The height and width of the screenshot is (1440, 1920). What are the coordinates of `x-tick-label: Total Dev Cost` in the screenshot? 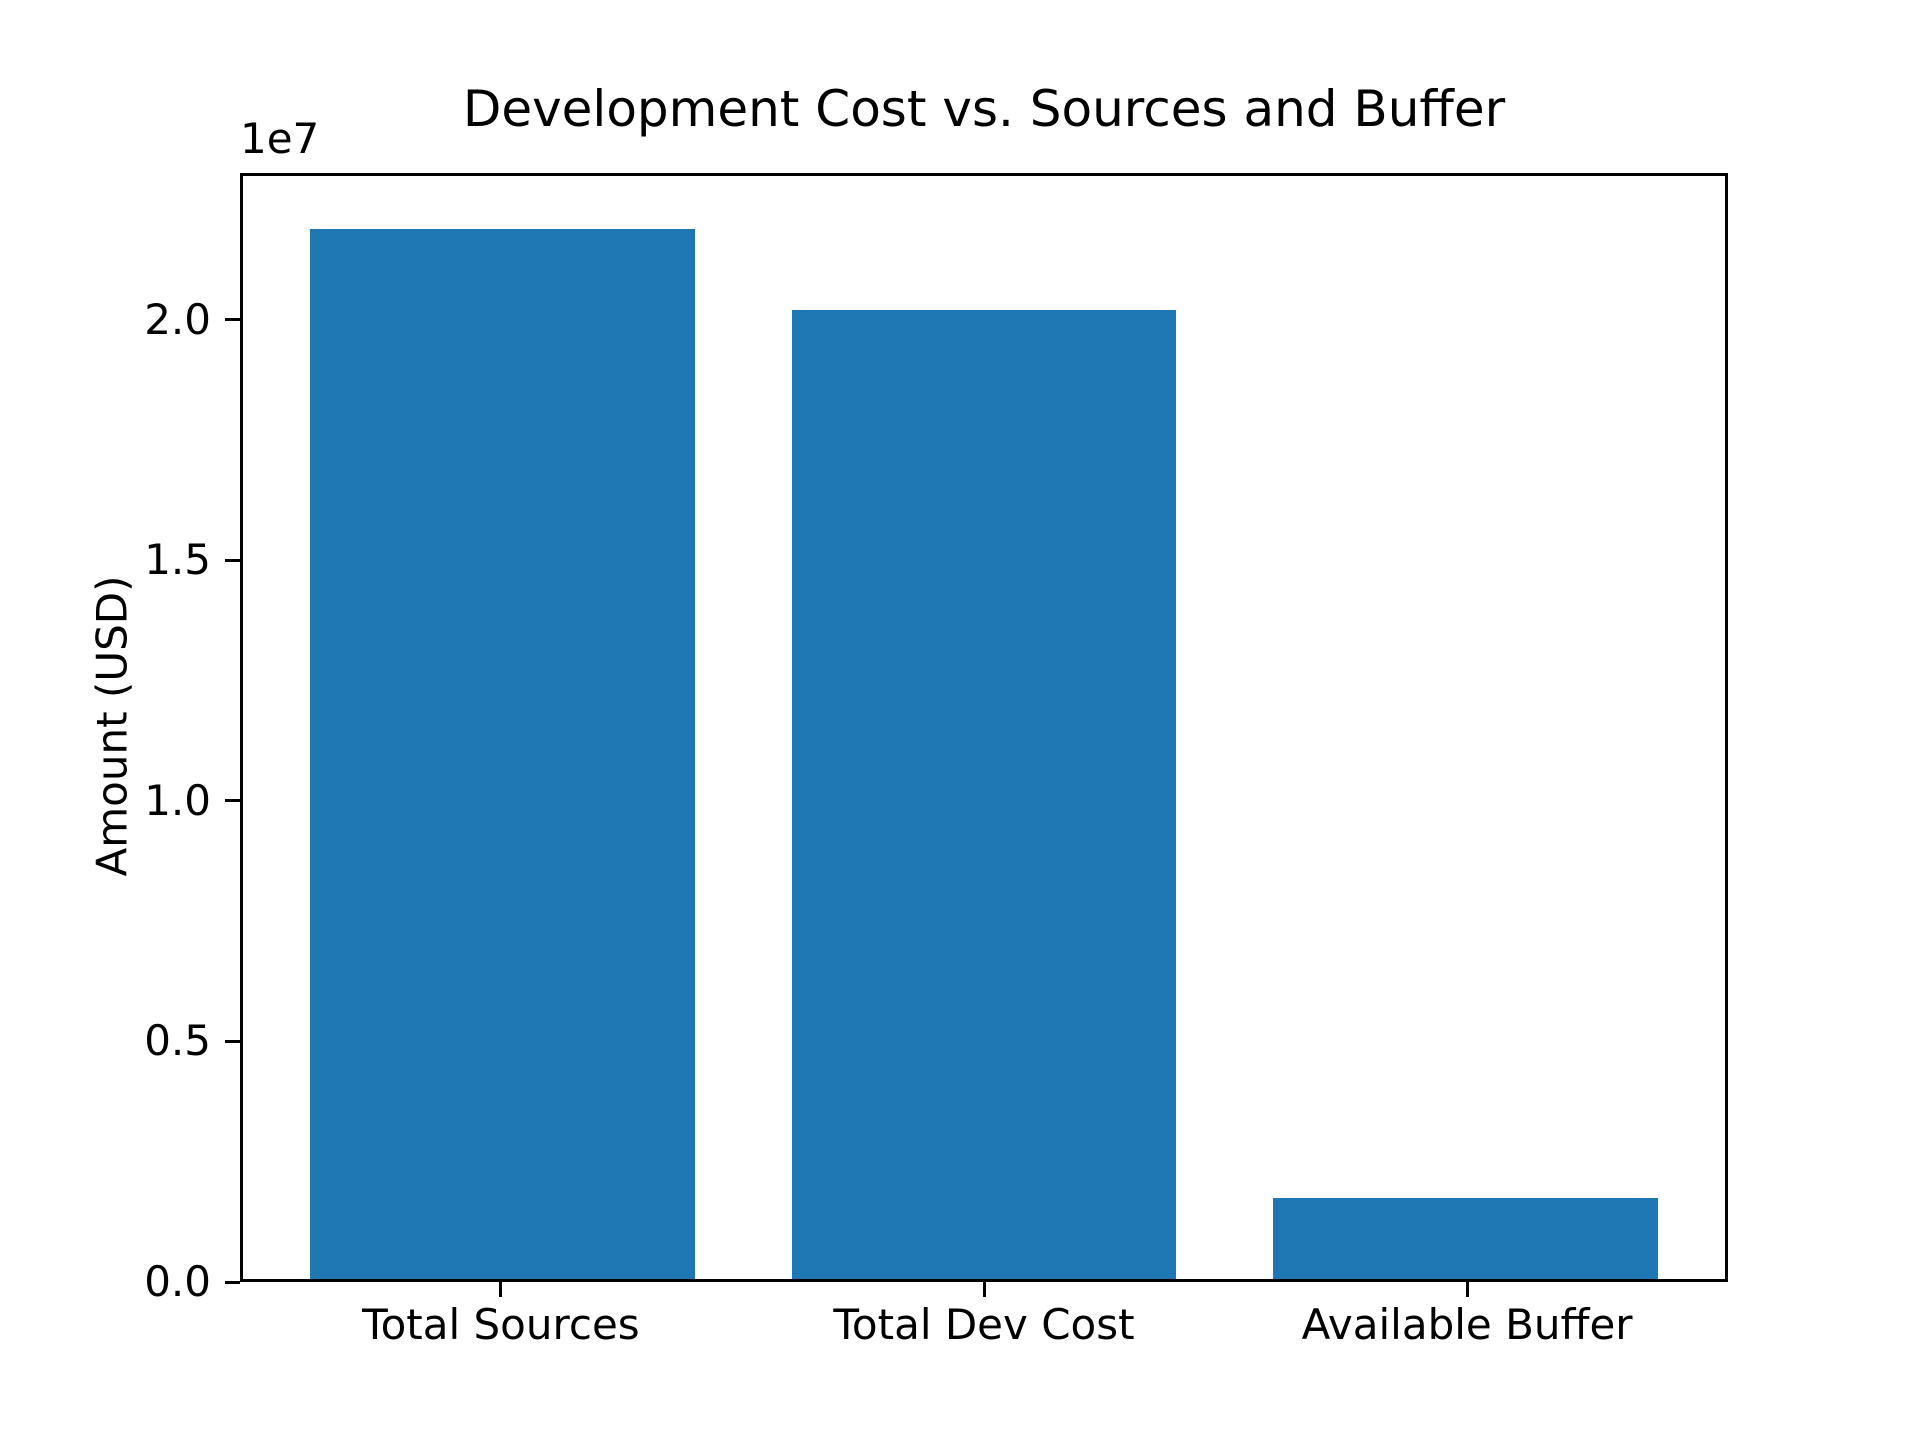 It's located at (984, 1324).